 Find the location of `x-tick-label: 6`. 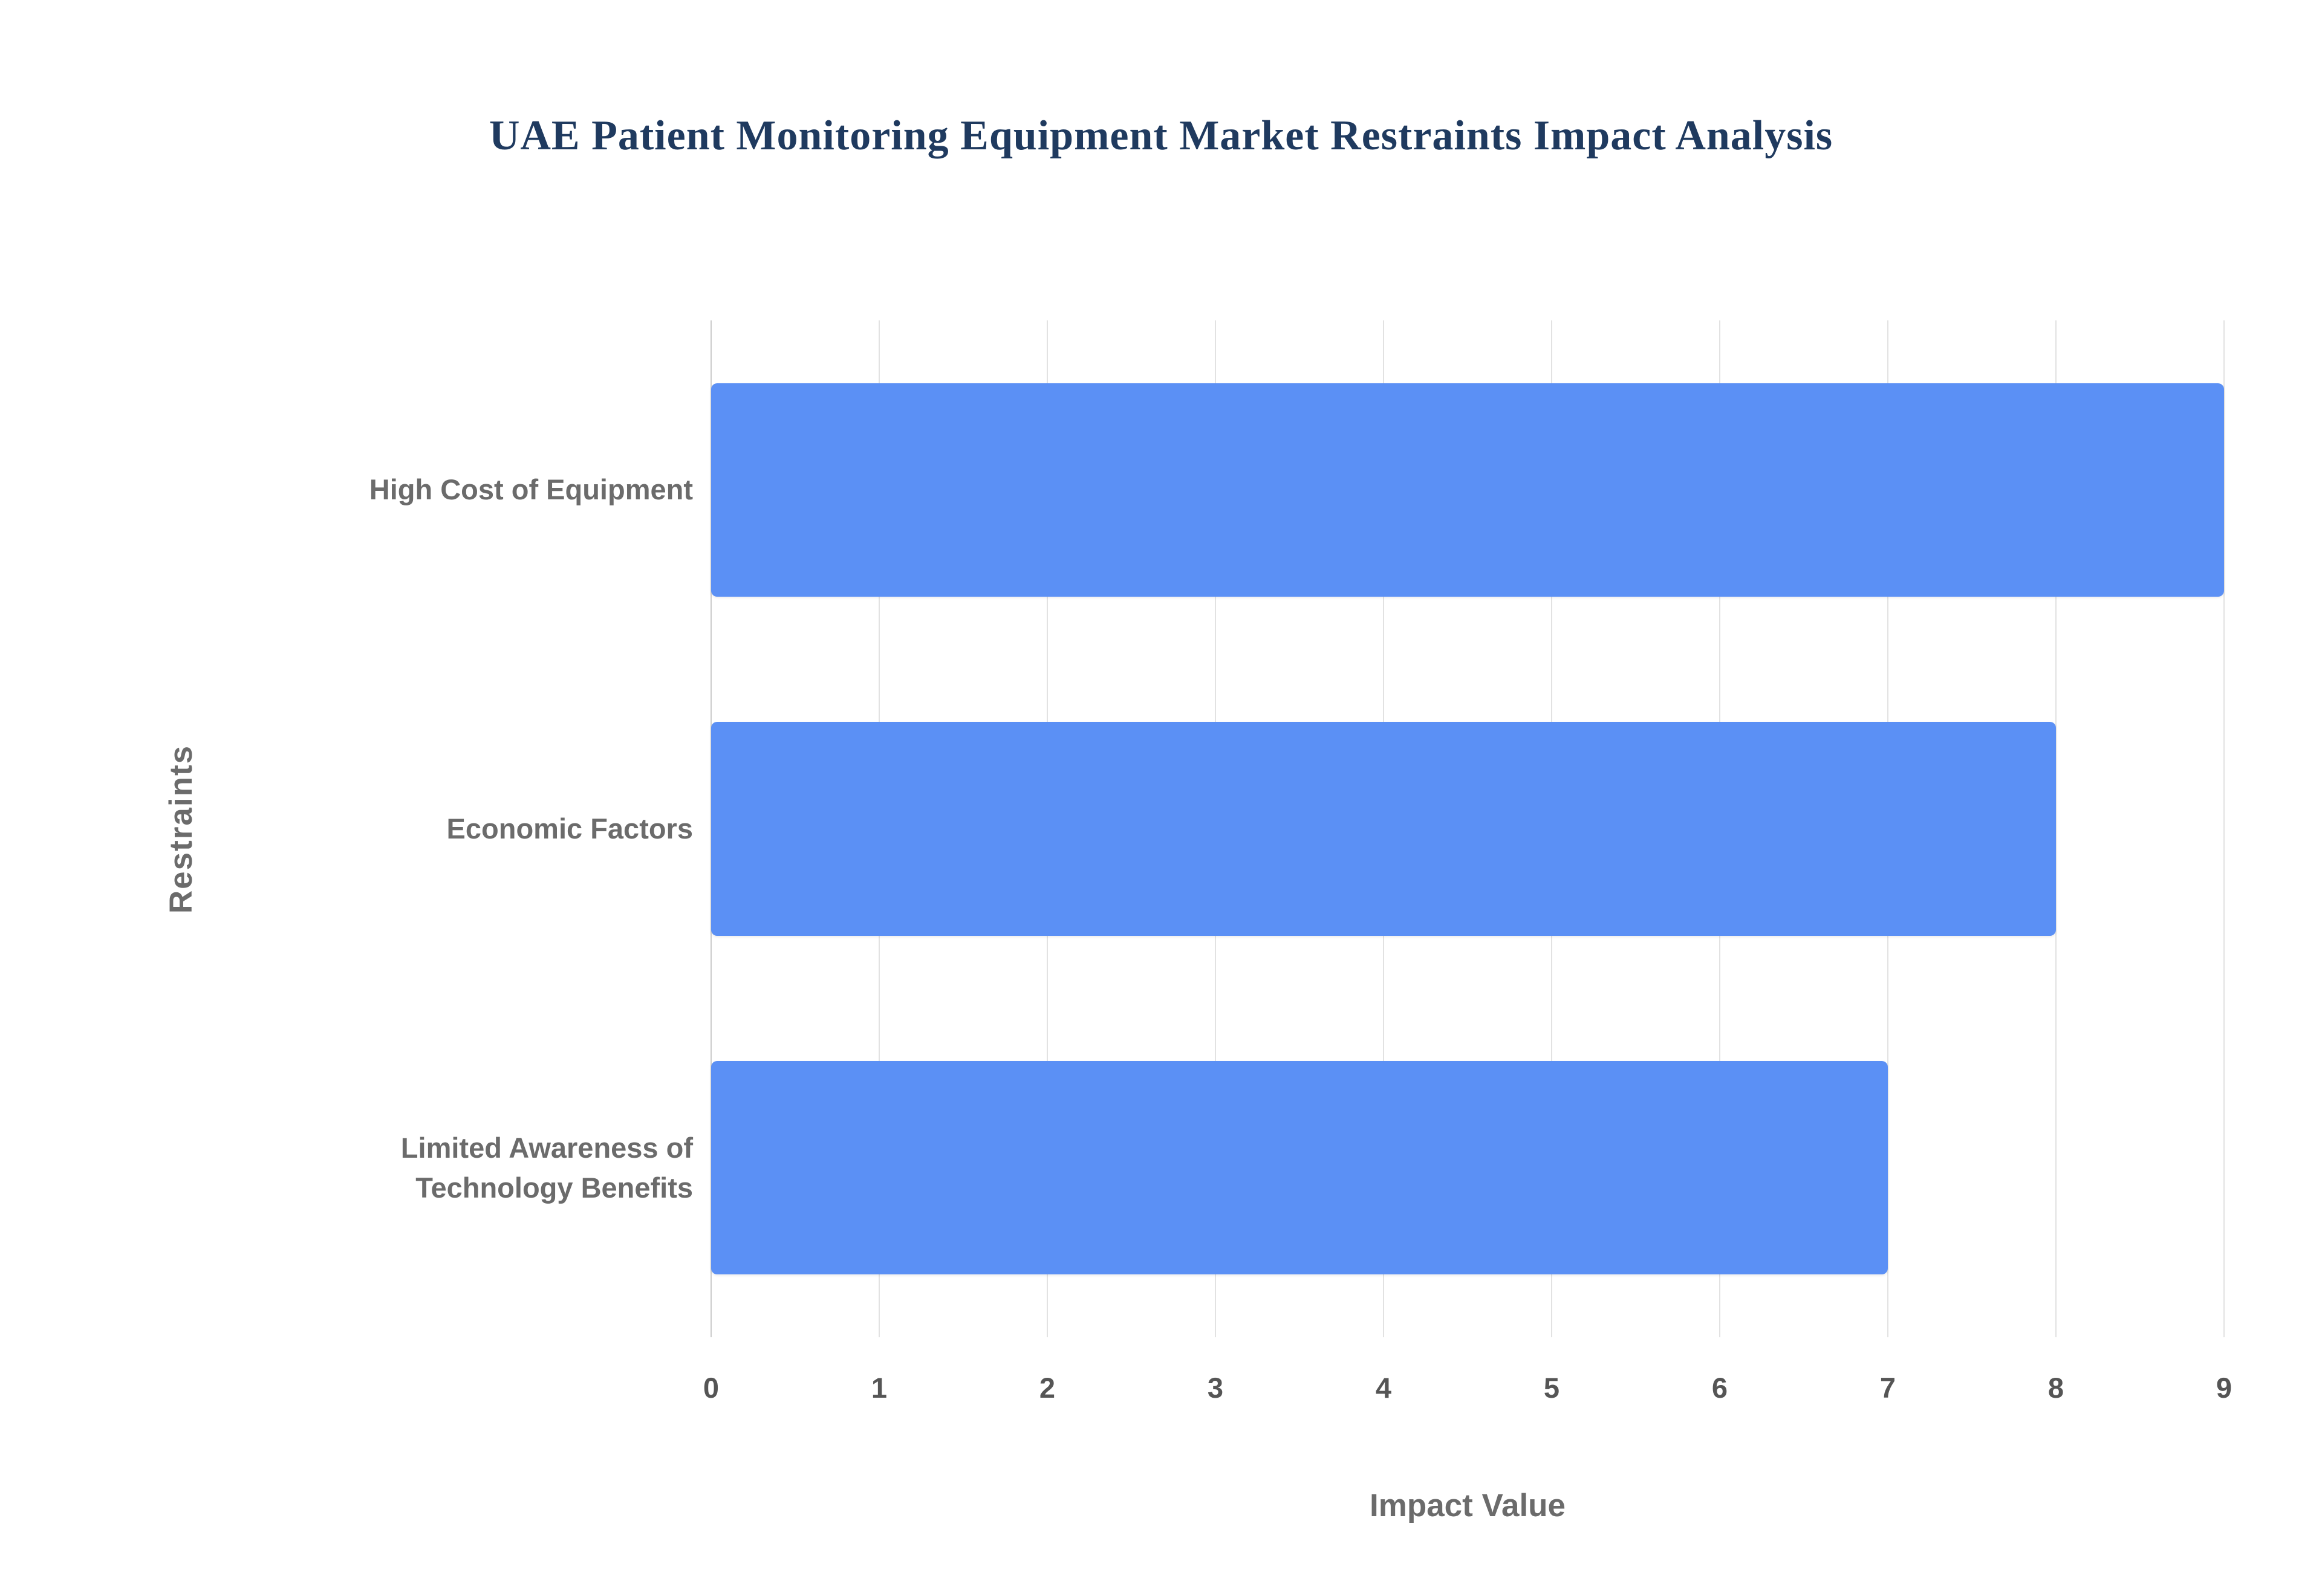

x-tick-label: 6 is located at coordinates (1719, 1388).